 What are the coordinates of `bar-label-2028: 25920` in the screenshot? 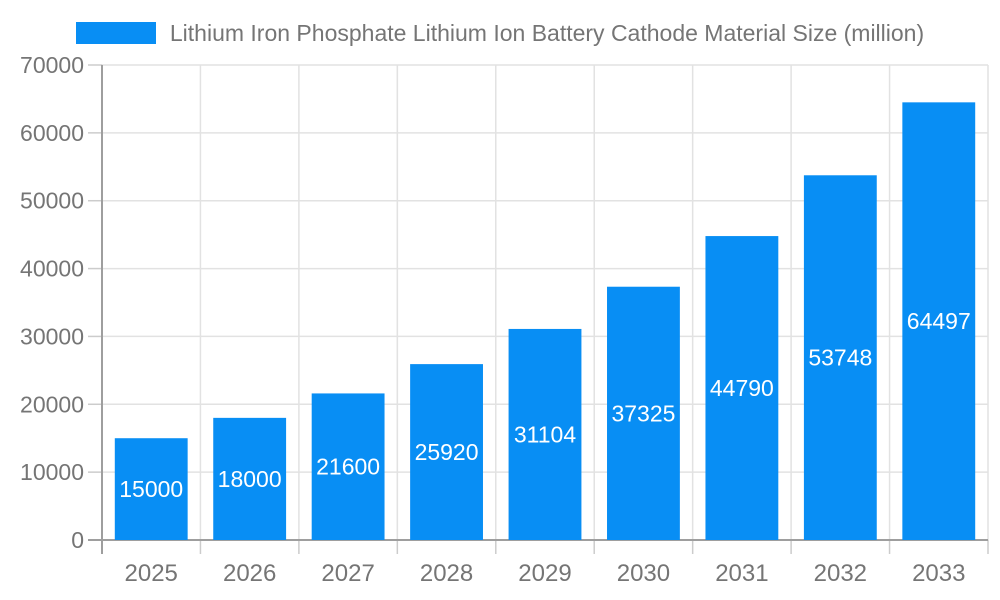 It's located at (447, 452).